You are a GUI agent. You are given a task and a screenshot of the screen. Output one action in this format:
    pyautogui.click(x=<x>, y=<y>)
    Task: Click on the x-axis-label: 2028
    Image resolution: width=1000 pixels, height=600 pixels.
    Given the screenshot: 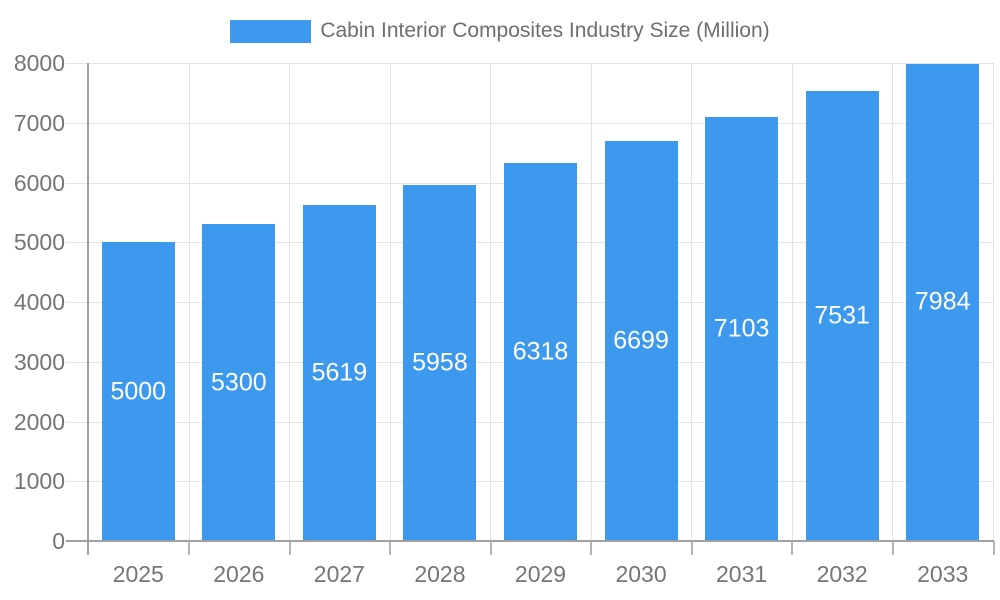 What is the action you would take?
    pyautogui.click(x=440, y=574)
    